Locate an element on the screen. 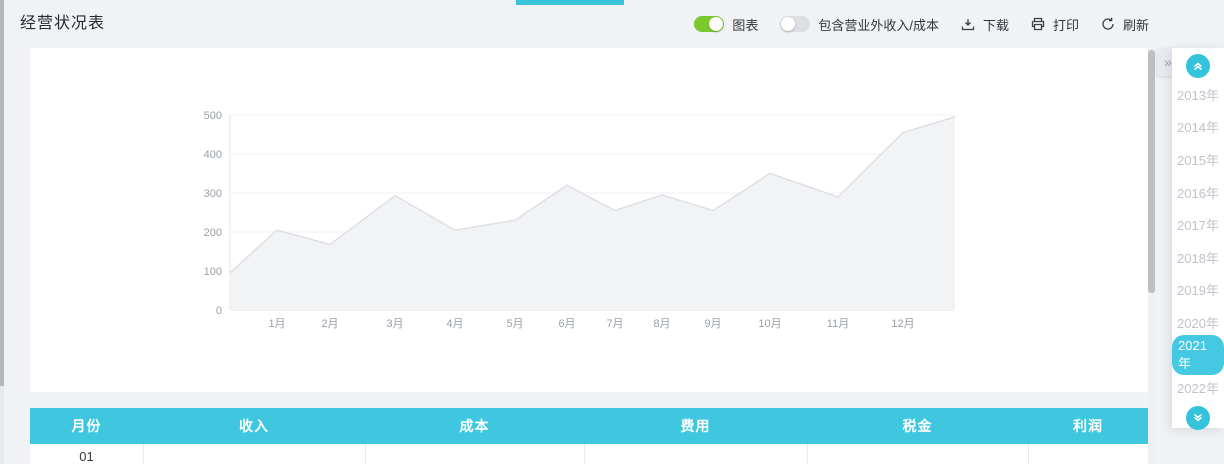  table-header-cell: 收入 is located at coordinates (254, 426).